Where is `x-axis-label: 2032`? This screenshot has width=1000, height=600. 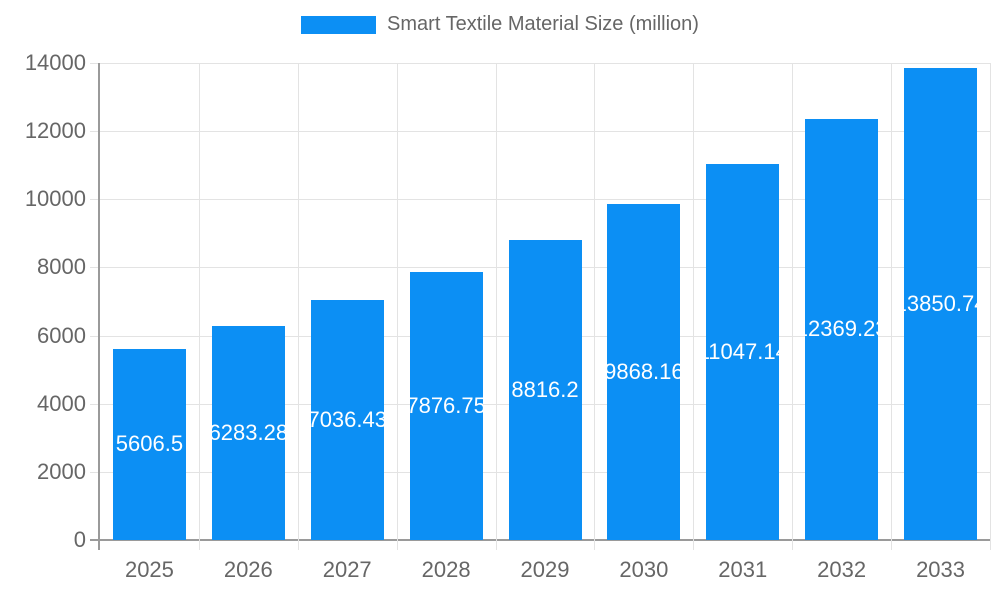 x-axis-label: 2032 is located at coordinates (842, 569).